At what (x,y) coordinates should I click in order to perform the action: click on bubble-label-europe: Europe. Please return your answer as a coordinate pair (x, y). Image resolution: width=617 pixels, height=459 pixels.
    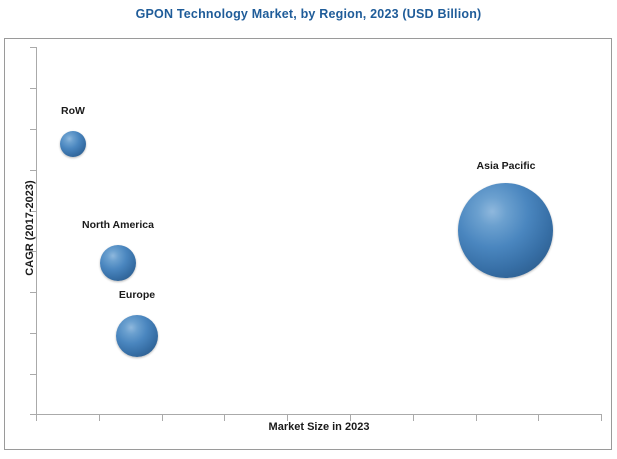
    Looking at the image, I should click on (137, 295).